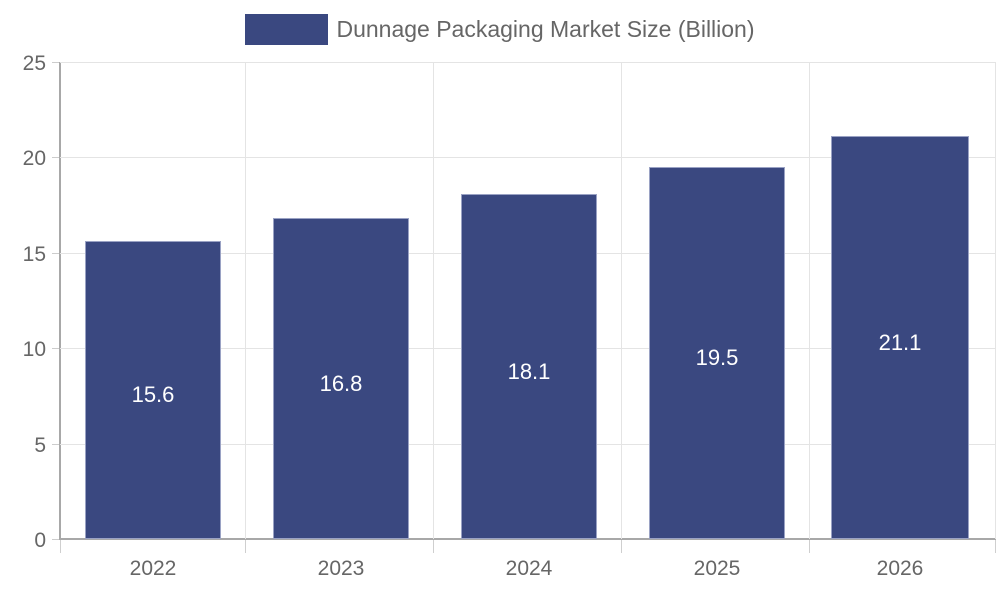  I want to click on y-tick-label-15: 15, so click(34, 254).